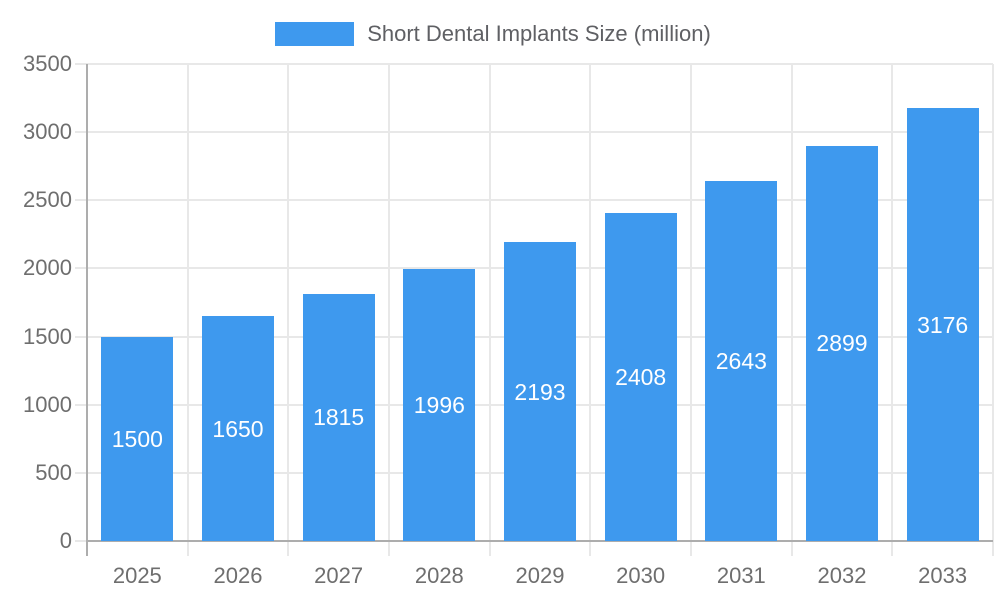 This screenshot has height=600, width=1000. Describe the element at coordinates (339, 575) in the screenshot. I see `x-axis-label: 2027` at that location.